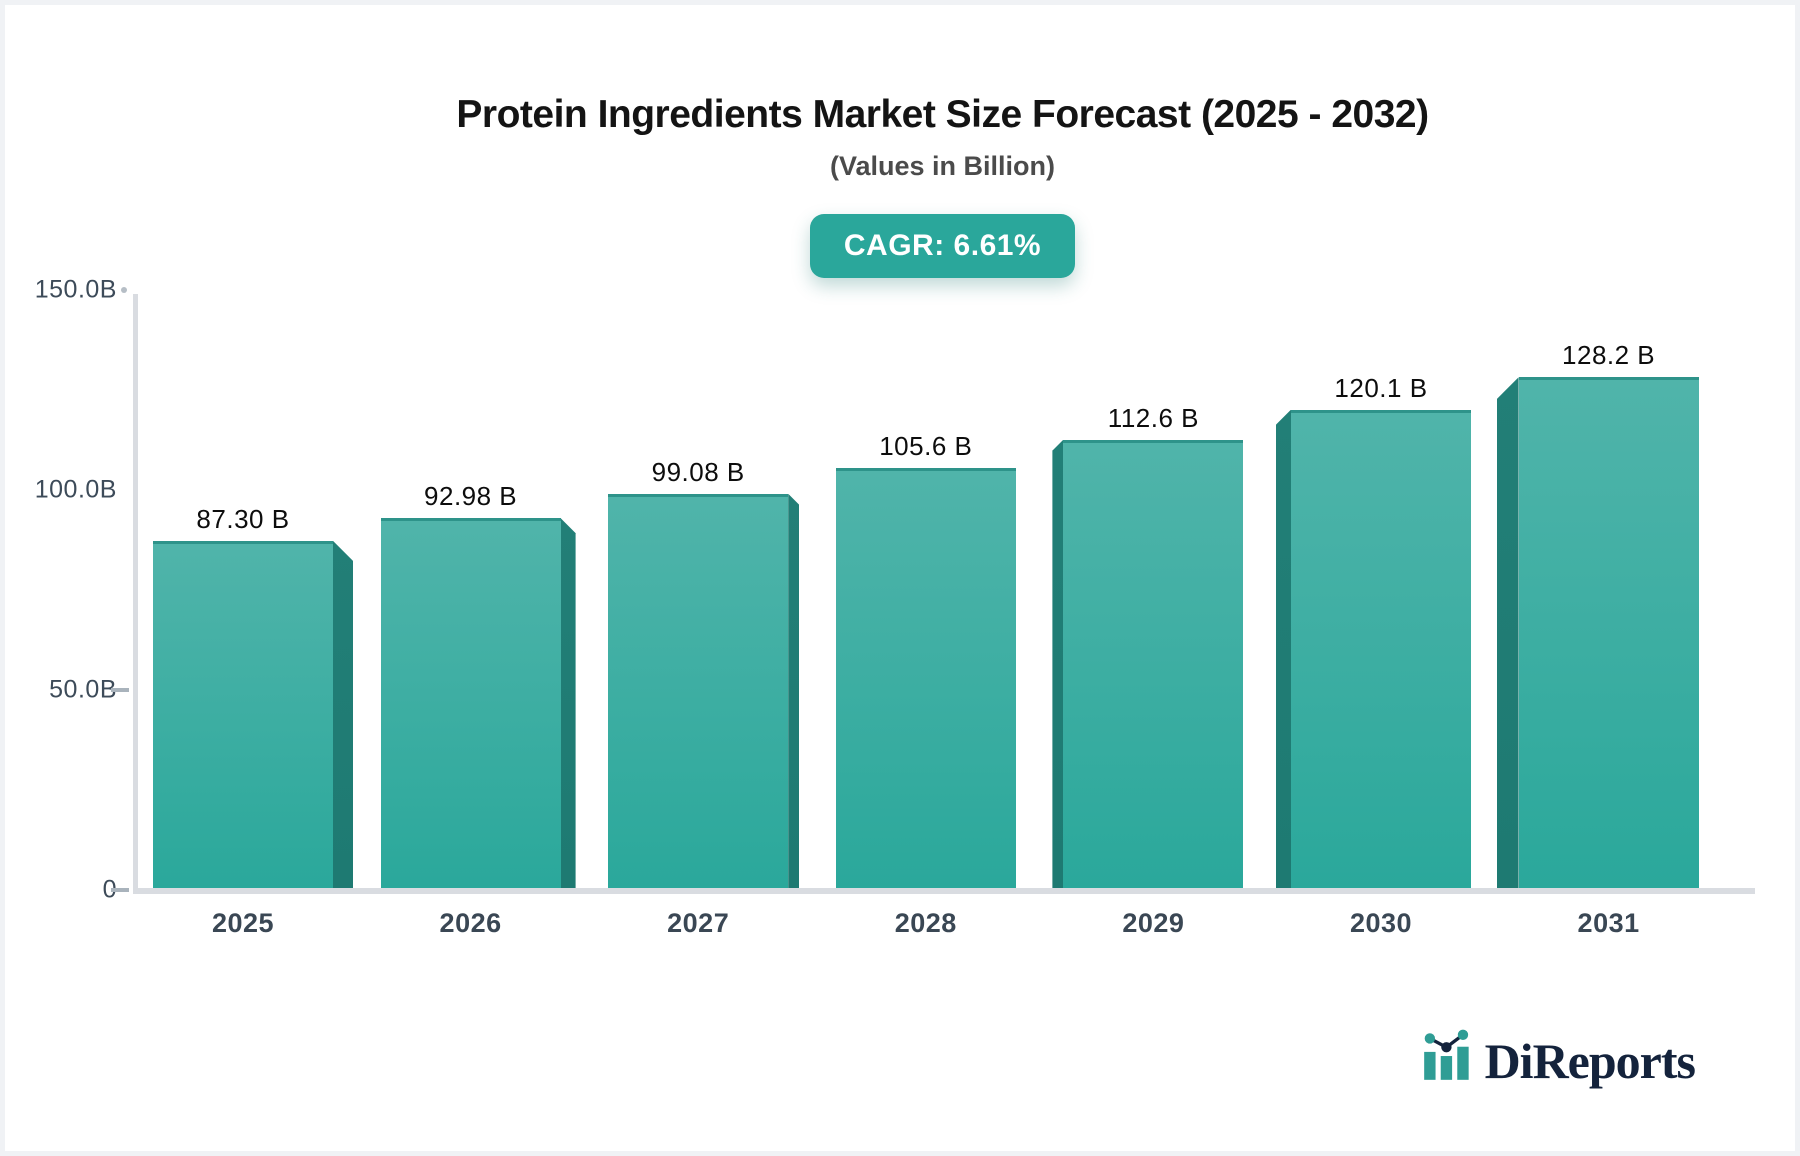 Image resolution: width=1800 pixels, height=1156 pixels. Describe the element at coordinates (704, 673) in the screenshot. I see `bar-2027: 99.08 B` at that location.